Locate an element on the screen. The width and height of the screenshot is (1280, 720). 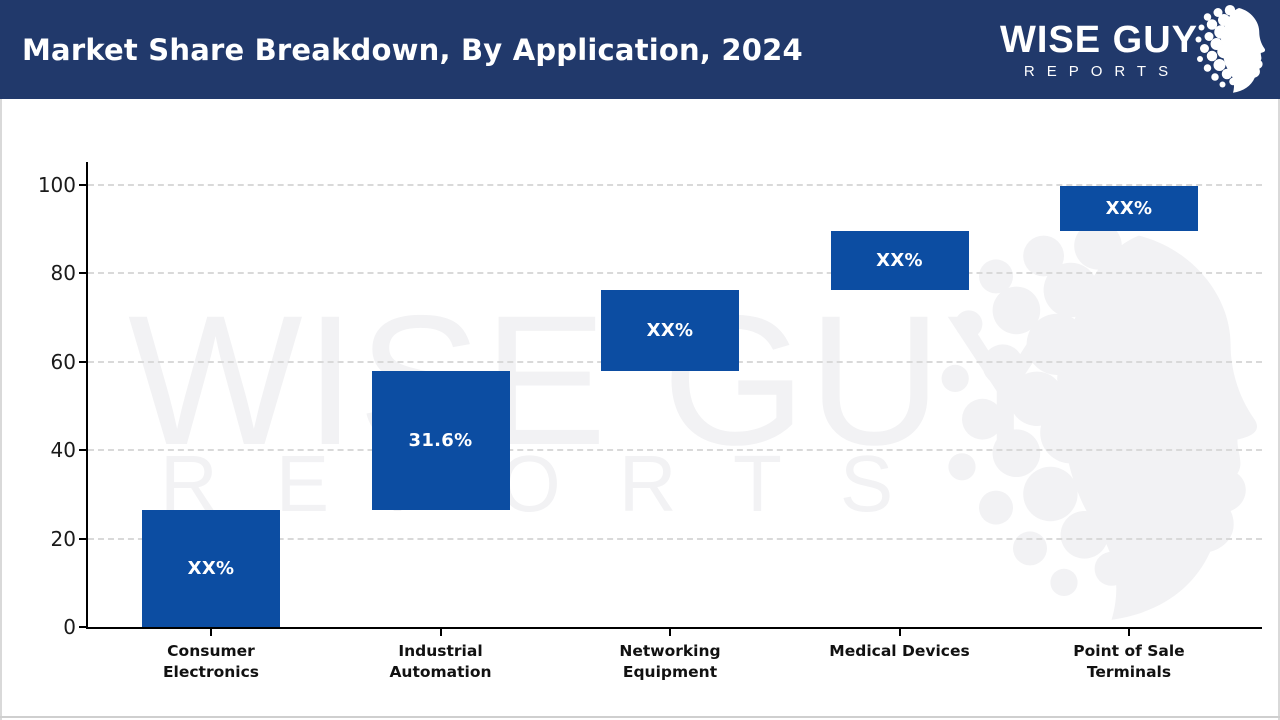
y-axis-spine is located at coordinates (87, 395).